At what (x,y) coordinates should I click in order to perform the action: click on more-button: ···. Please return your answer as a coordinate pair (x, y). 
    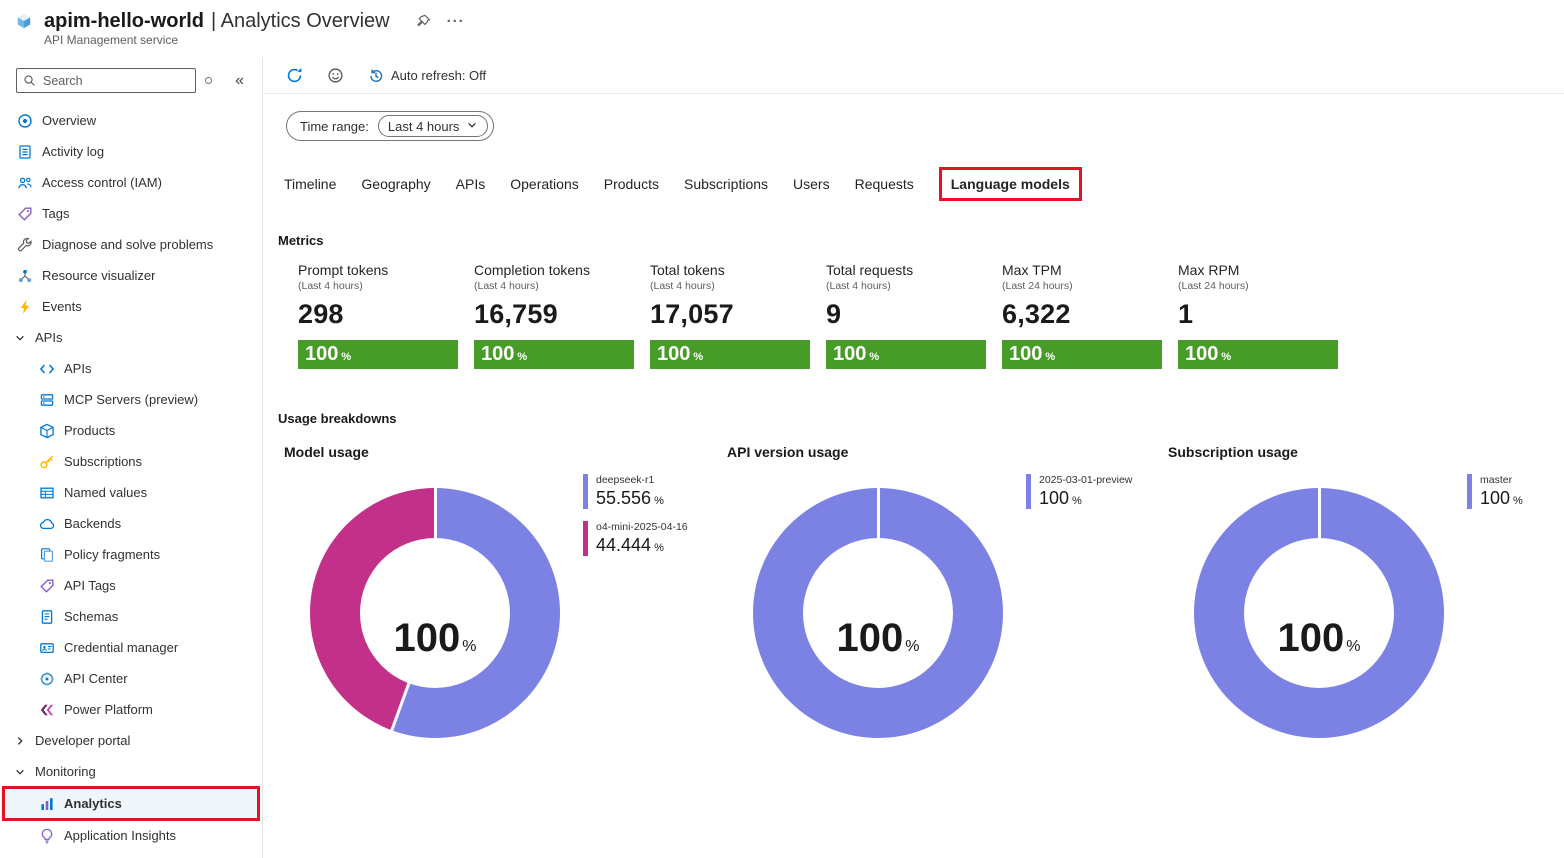
    Looking at the image, I should click on (455, 21).